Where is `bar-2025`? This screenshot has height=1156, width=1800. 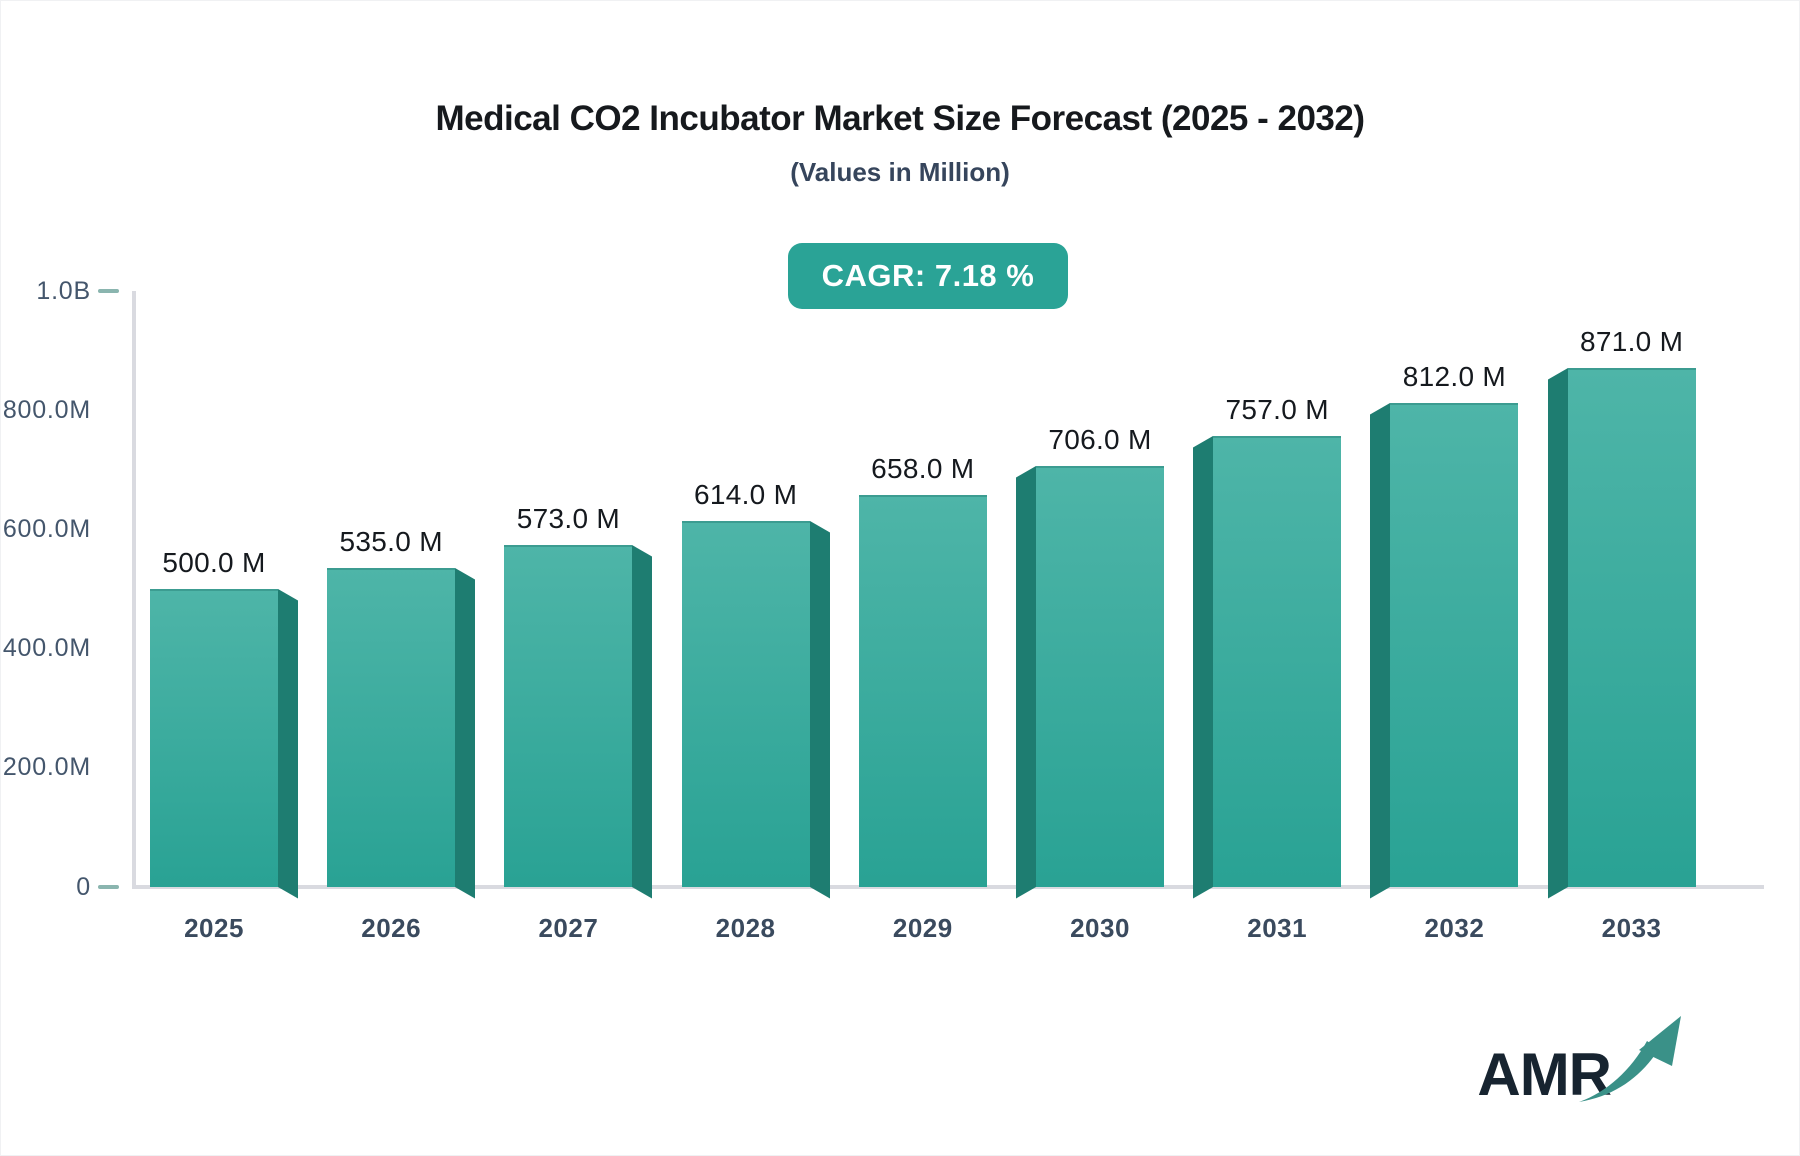 bar-2025 is located at coordinates (214, 738).